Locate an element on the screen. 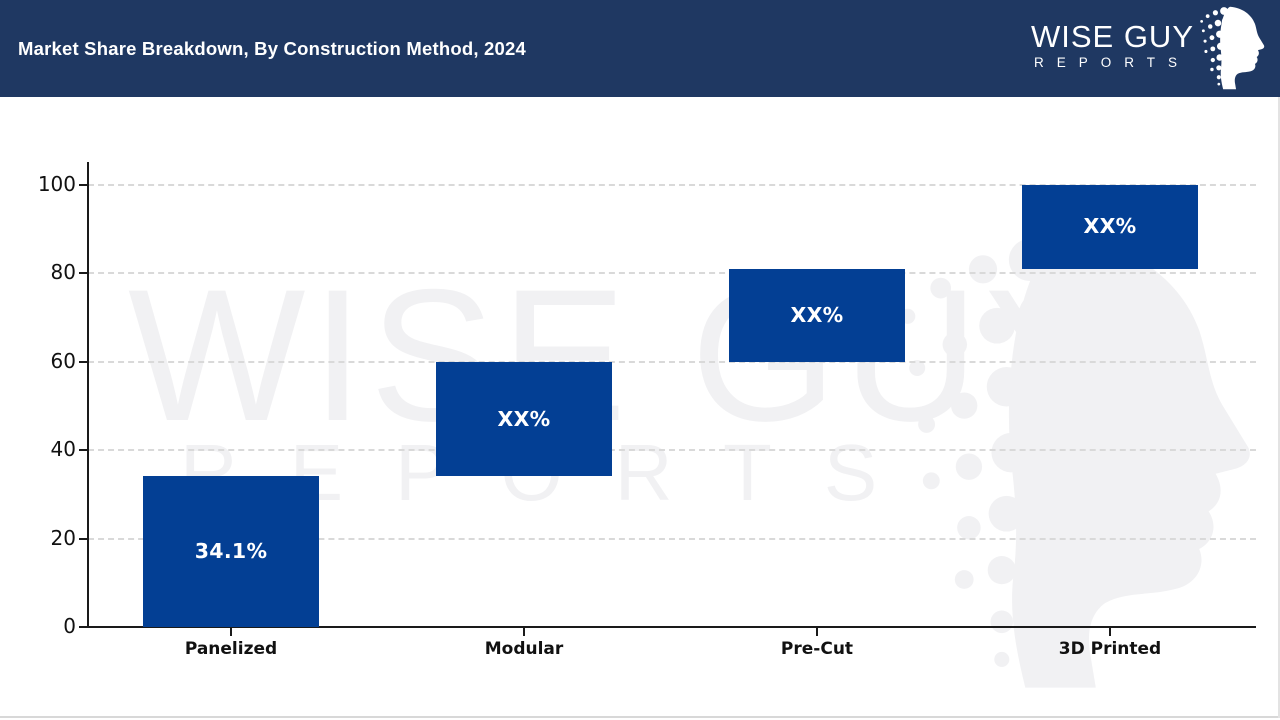 The width and height of the screenshot is (1280, 720). bar-3d-printed: XX% is located at coordinates (1110, 227).